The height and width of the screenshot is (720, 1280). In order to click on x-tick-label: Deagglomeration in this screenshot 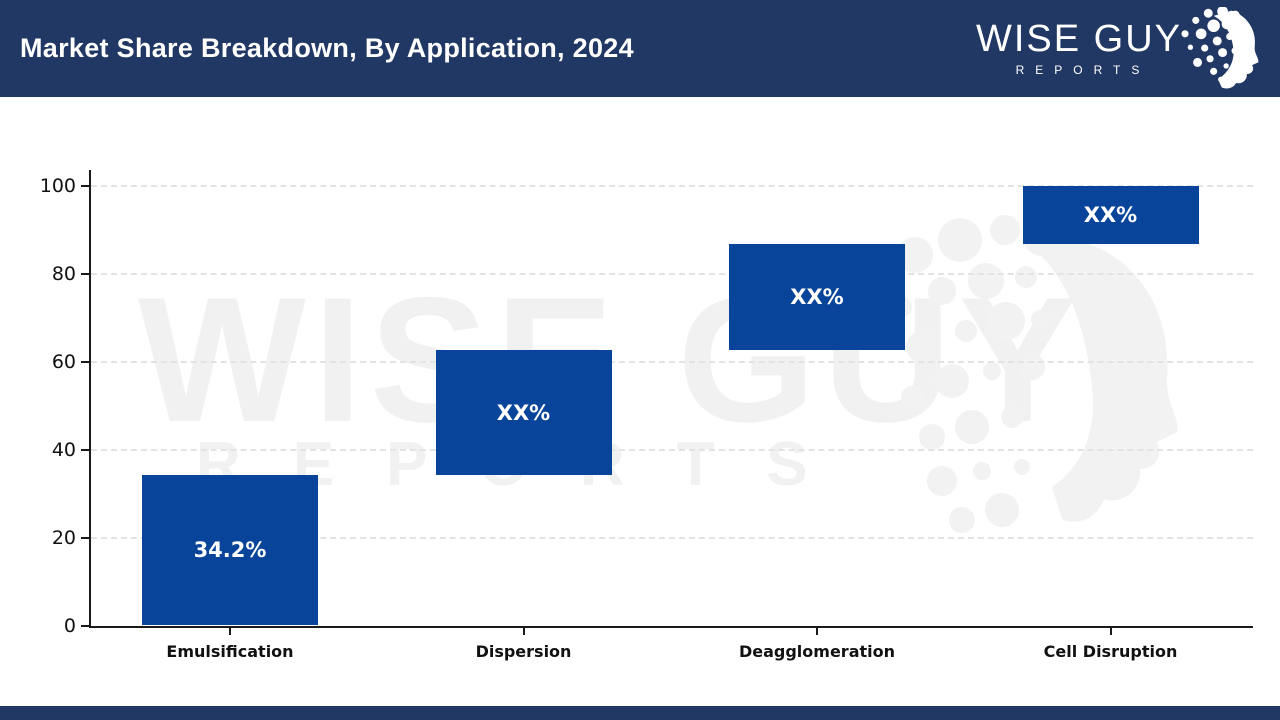, I will do `click(817, 651)`.